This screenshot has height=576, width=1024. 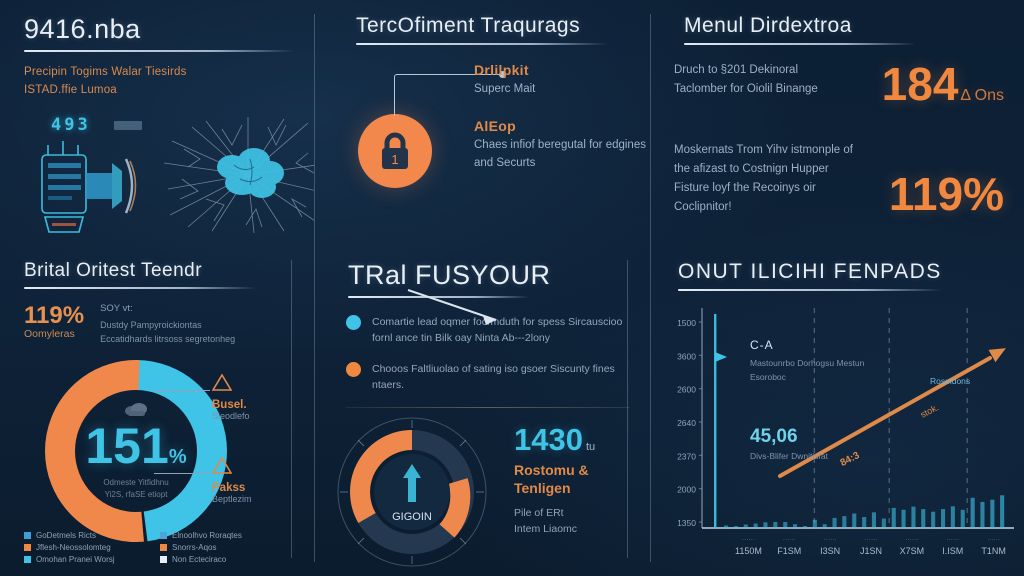 I want to click on callout-arrow-icon, so click(x=452, y=307).